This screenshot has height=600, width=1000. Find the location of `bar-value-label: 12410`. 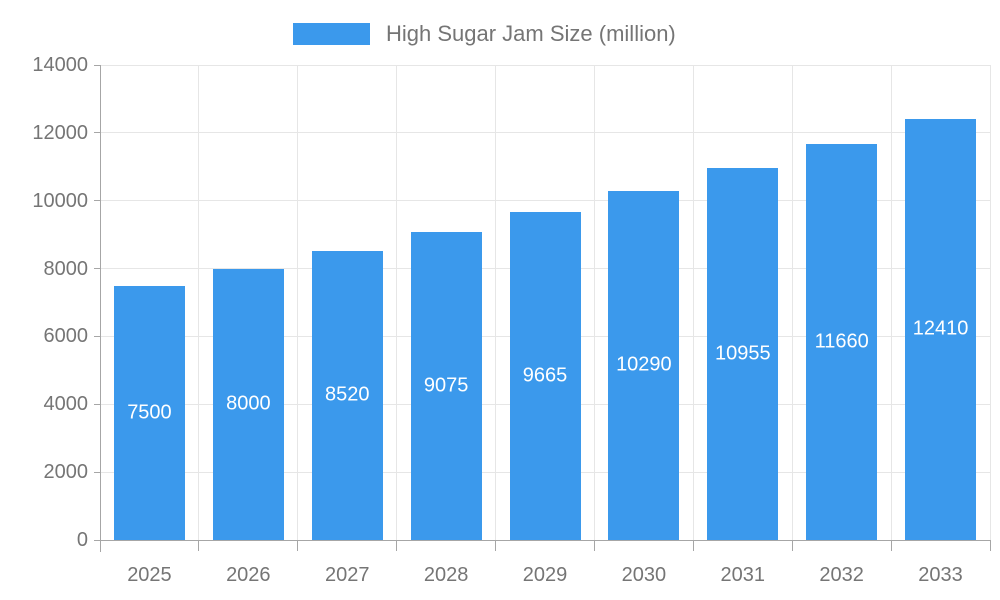

bar-value-label: 12410 is located at coordinates (940, 328).